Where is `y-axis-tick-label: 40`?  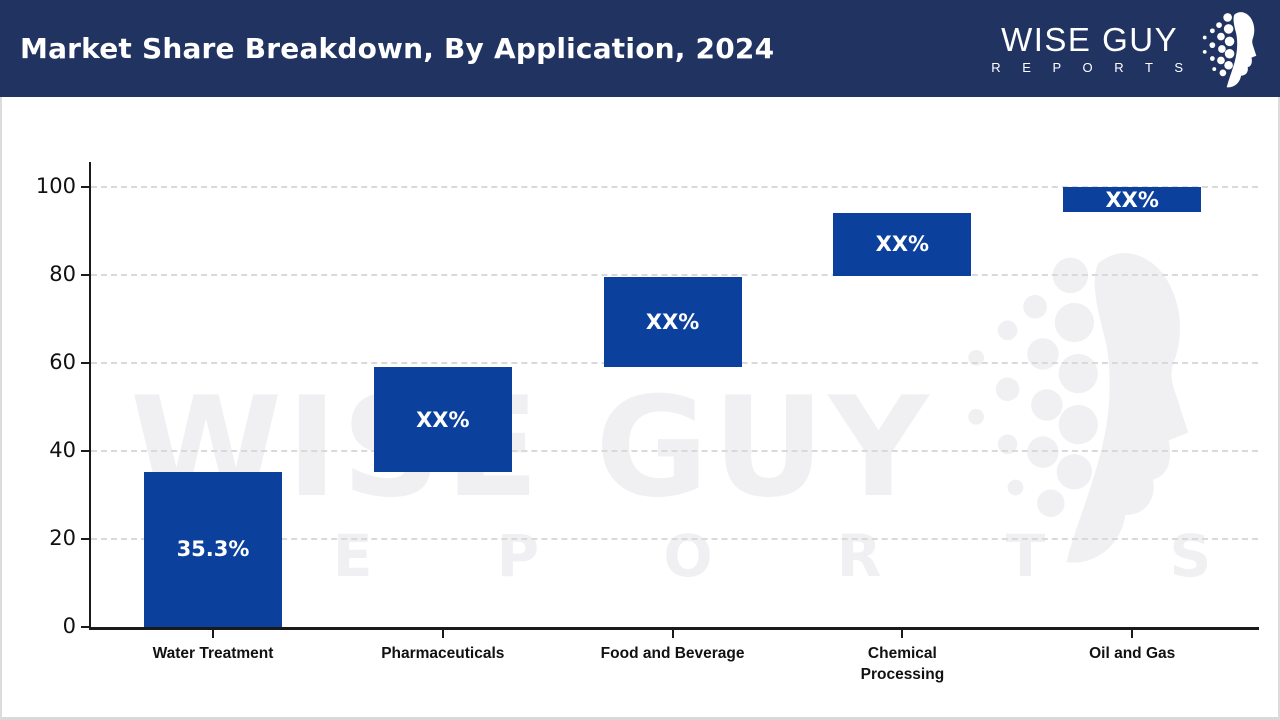 y-axis-tick-label: 40 is located at coordinates (62, 450).